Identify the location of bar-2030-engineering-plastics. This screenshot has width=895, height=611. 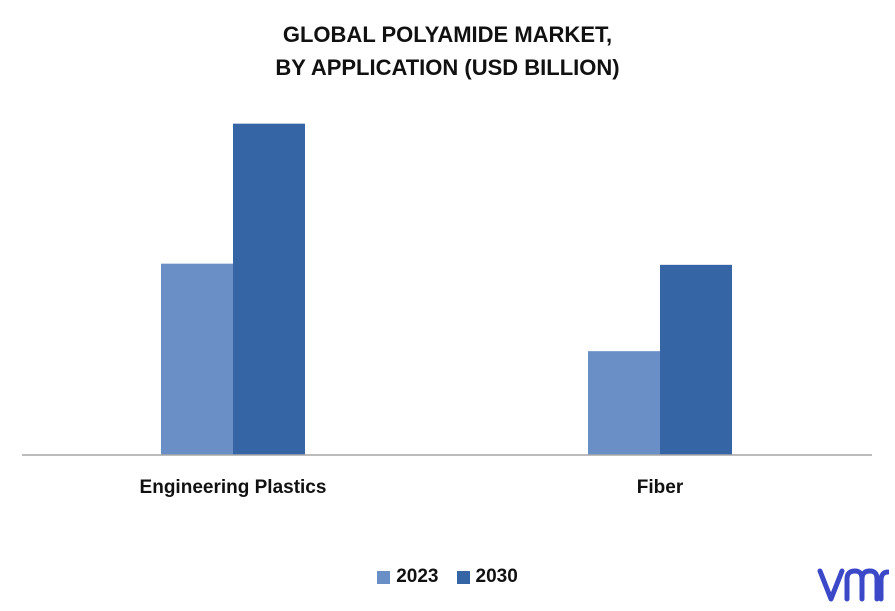
(269, 289).